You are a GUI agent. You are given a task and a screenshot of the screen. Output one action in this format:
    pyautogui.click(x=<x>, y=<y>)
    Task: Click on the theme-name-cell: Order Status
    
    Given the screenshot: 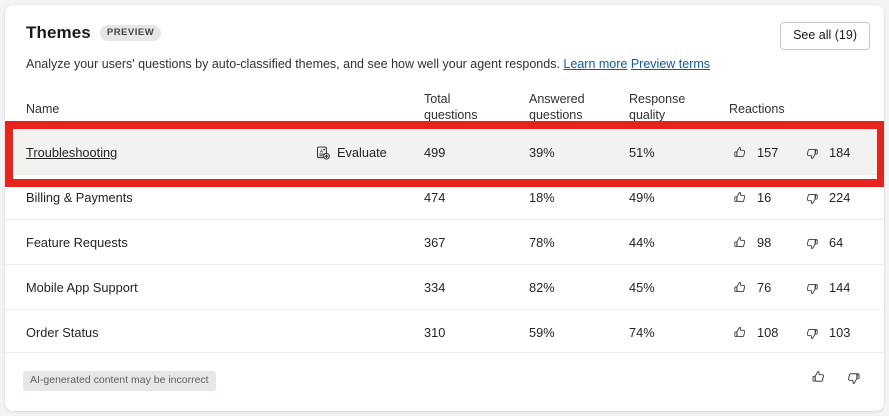 What is the action you would take?
    pyautogui.click(x=62, y=332)
    